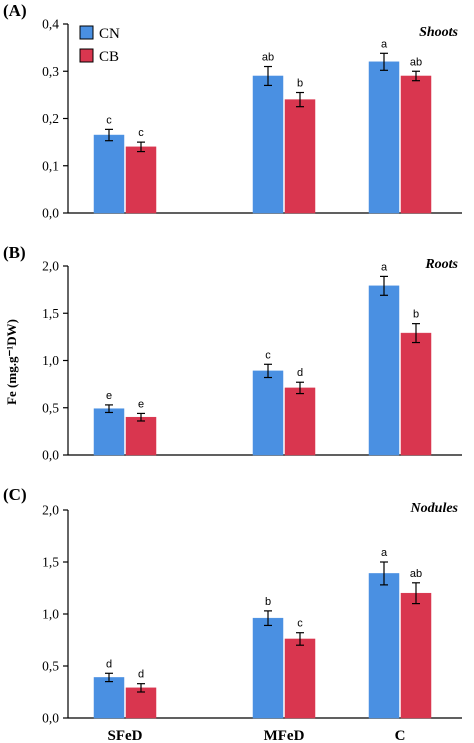 The width and height of the screenshot is (474, 743). I want to click on y-axis-label: Fe (mg.g⁻¹DW), so click(11, 362).